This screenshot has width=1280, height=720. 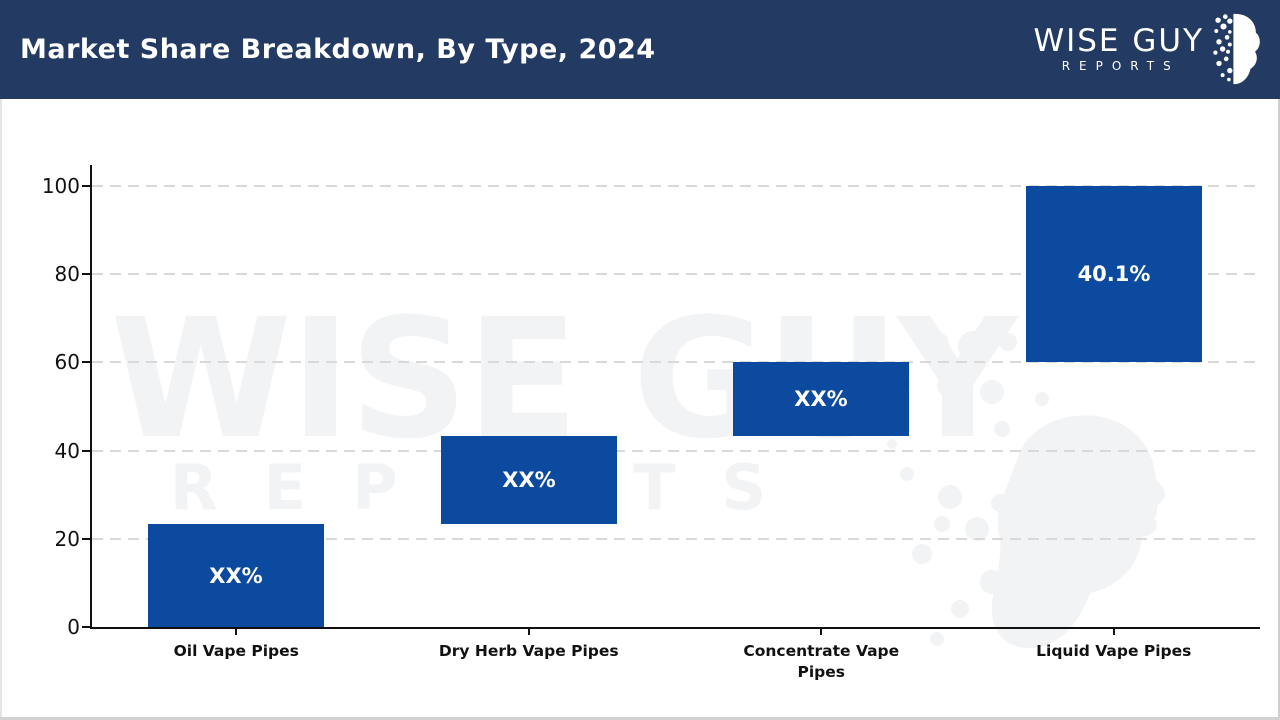 I want to click on y-tick-label-40: 40, so click(x=67, y=450).